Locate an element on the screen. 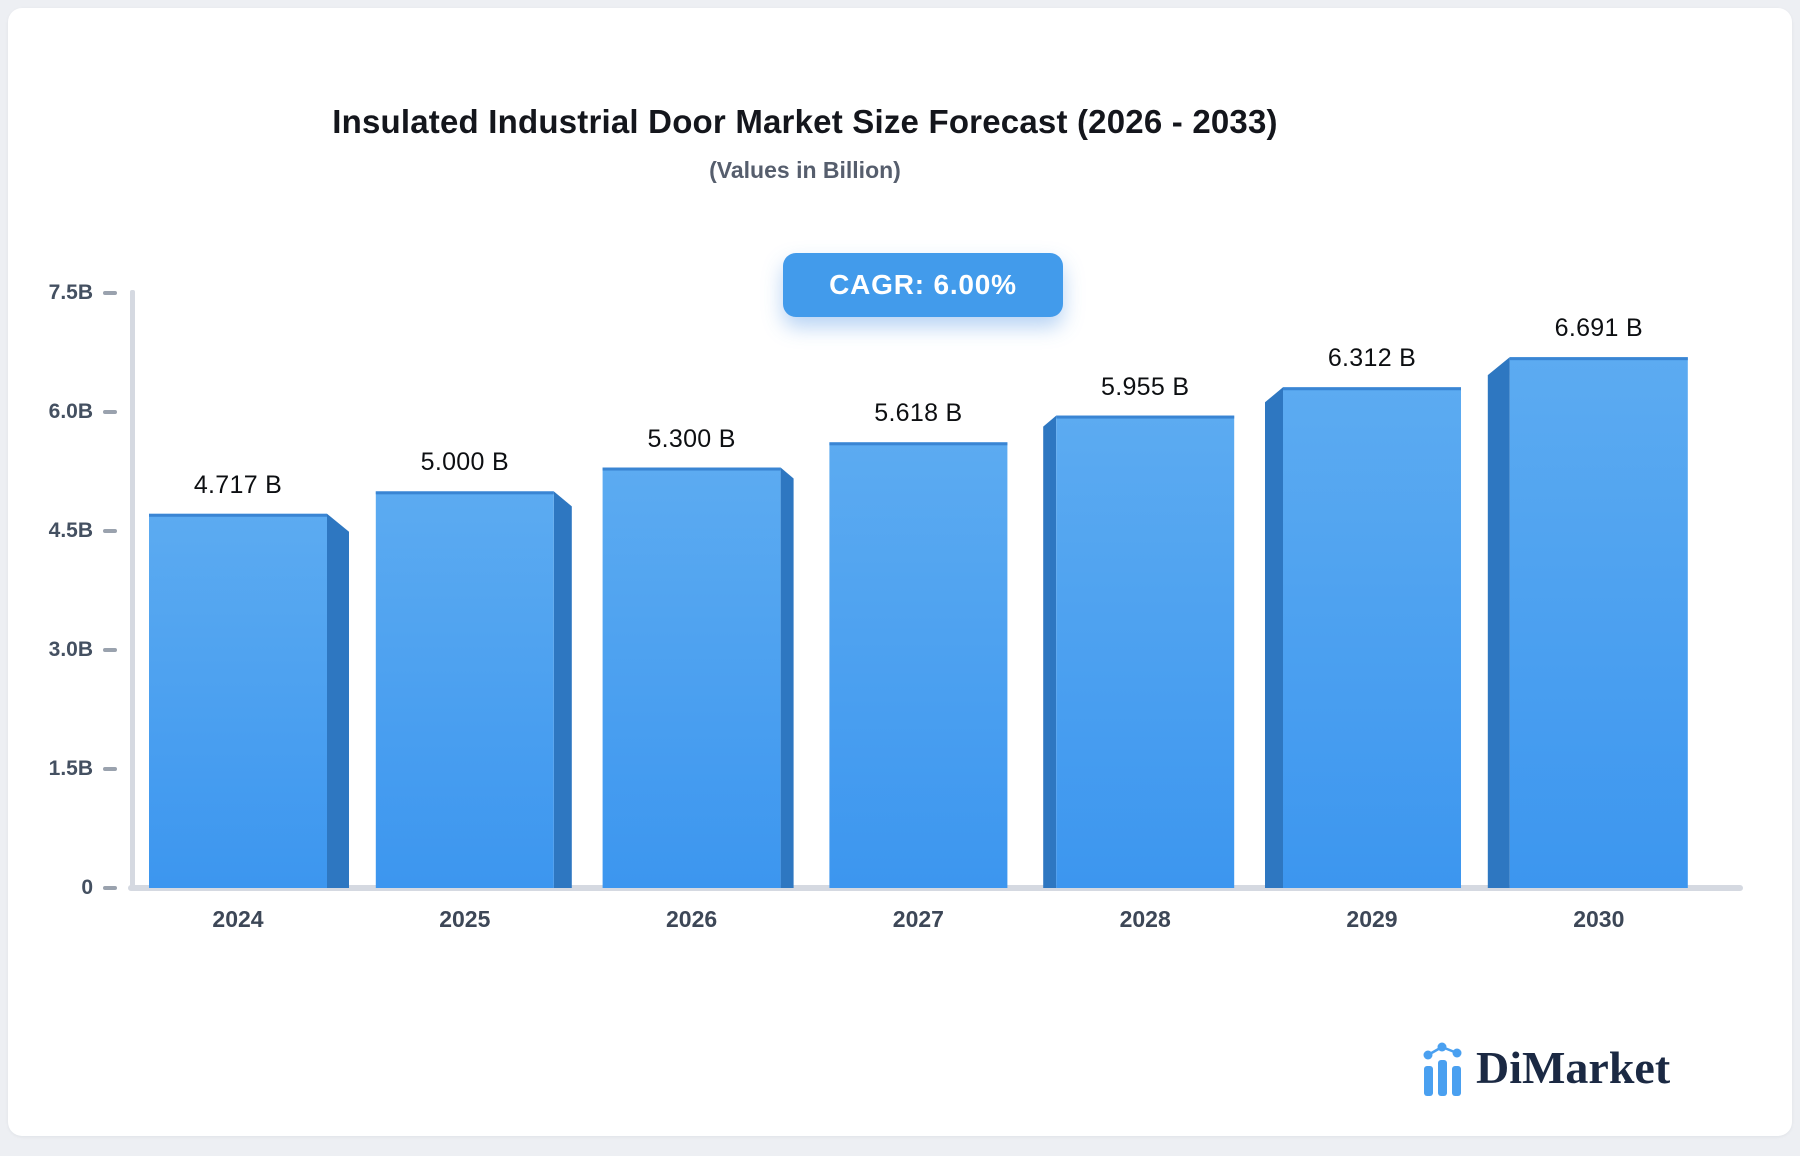 The width and height of the screenshot is (1800, 1156). x-tick-label: 2027 is located at coordinates (918, 919).